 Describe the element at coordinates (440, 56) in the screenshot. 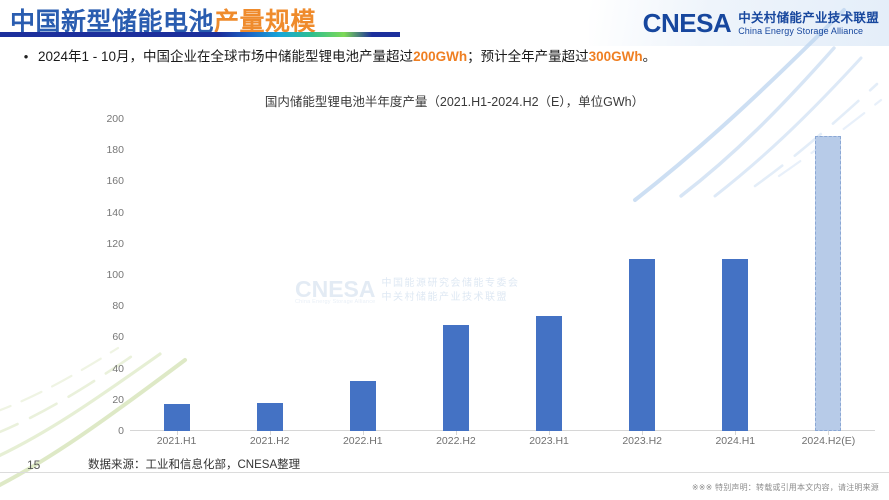

I see `bullet-highlight-200gwh: 200GWh` at that location.